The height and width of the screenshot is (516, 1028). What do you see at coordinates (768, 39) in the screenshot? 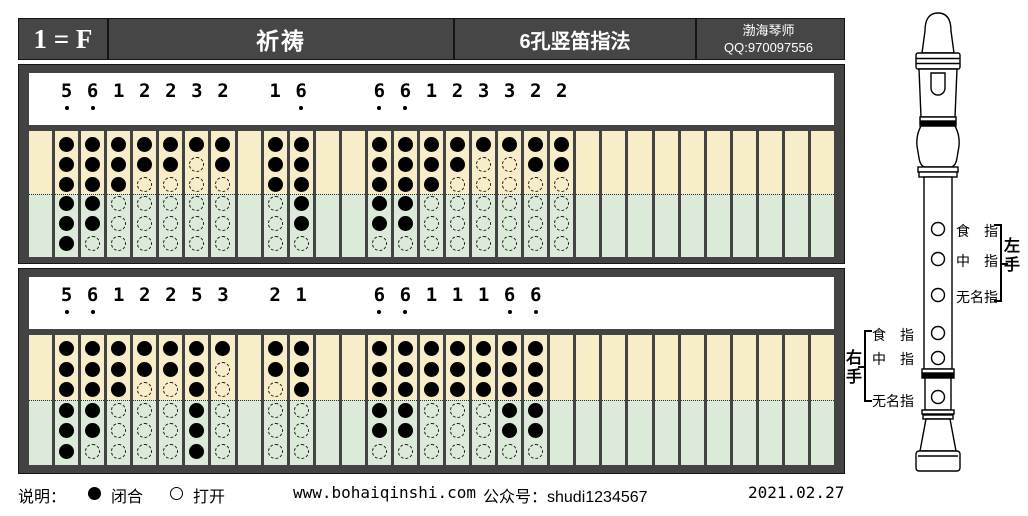
I see `author-box: 渤海琴师 QQ:970097556` at bounding box center [768, 39].